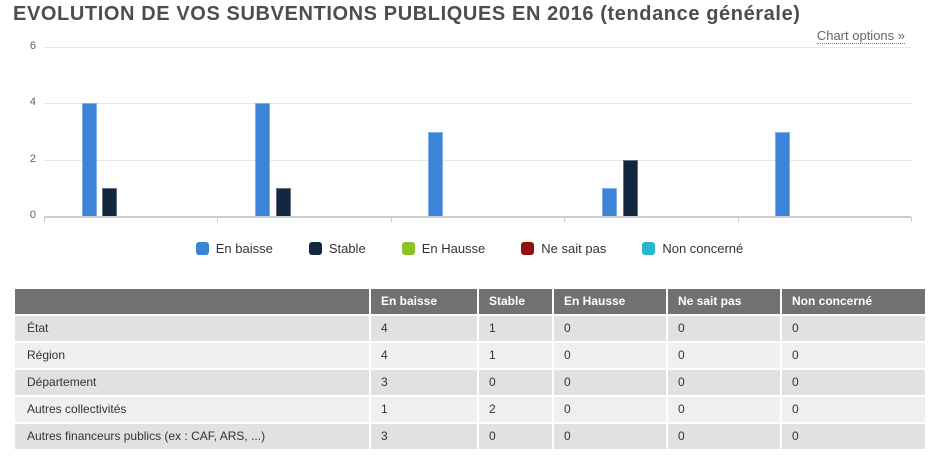 This screenshot has height=470, width=939. I want to click on cell-value: 2, so click(515, 409).